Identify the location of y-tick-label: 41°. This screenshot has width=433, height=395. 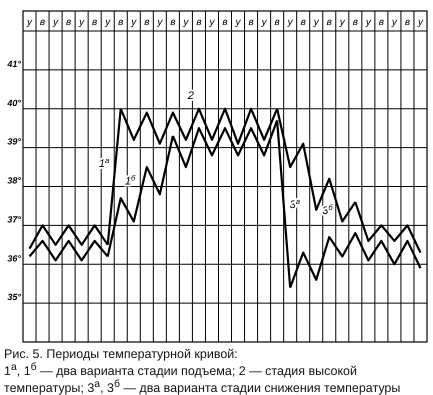
(14, 63).